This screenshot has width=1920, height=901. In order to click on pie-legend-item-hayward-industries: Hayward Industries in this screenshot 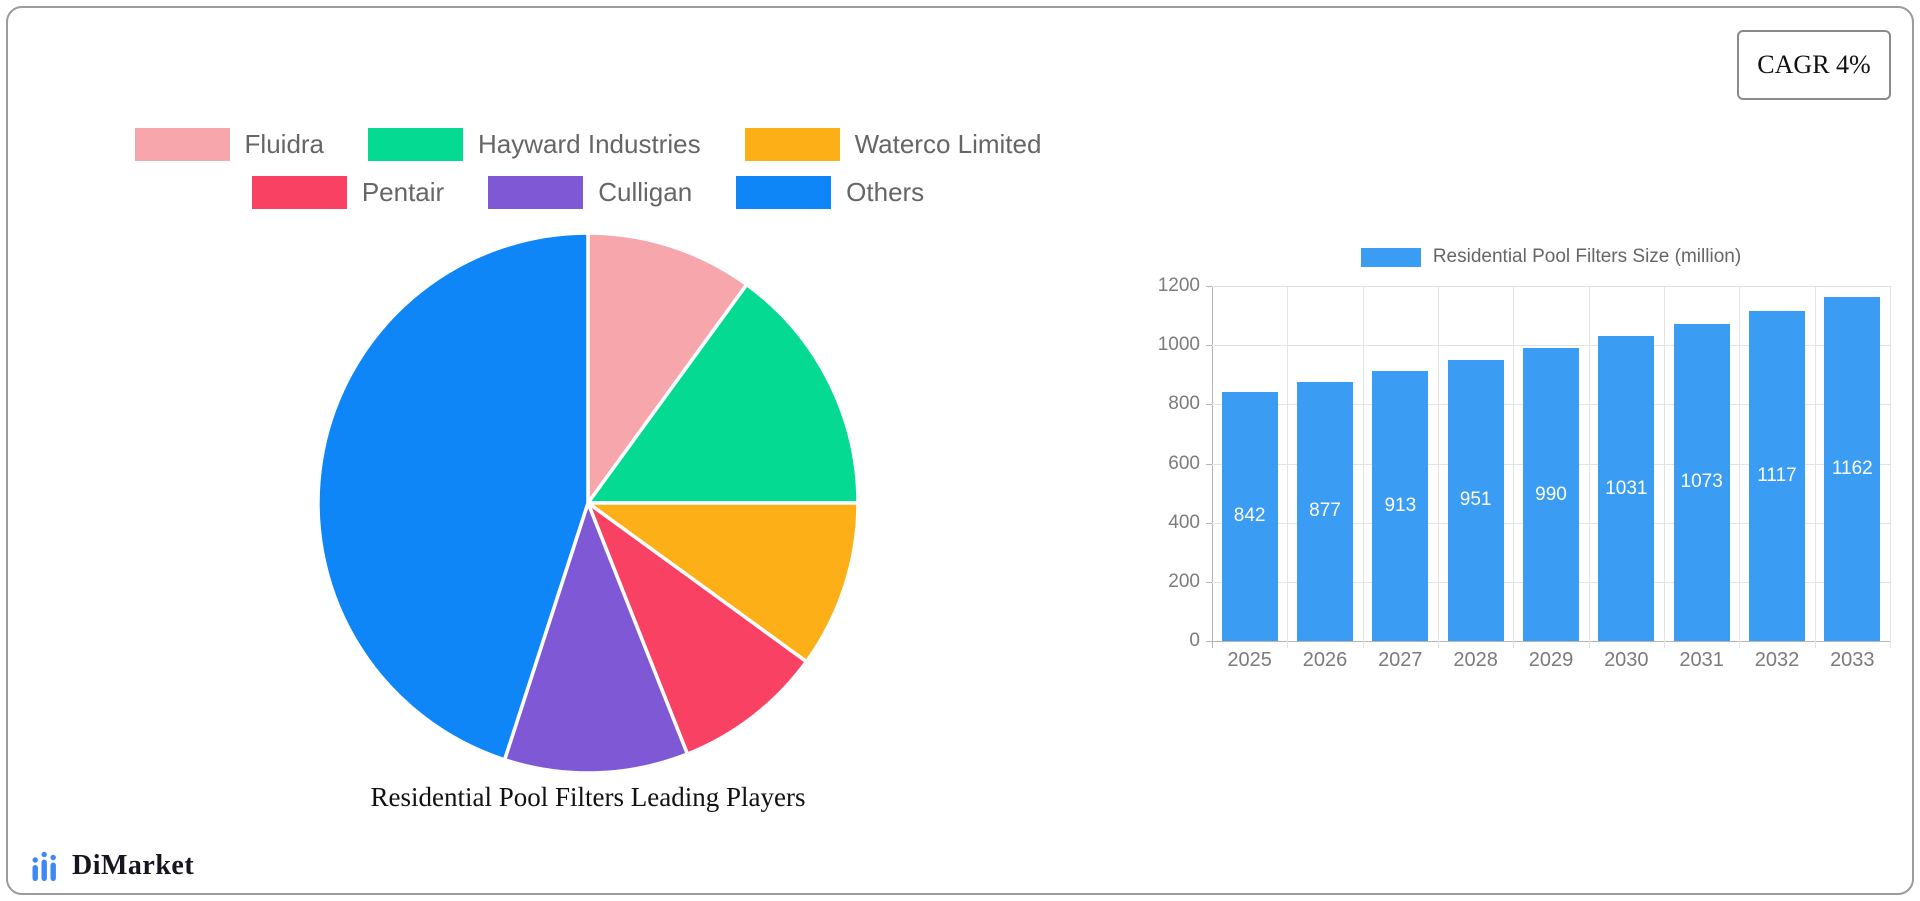, I will do `click(534, 144)`.